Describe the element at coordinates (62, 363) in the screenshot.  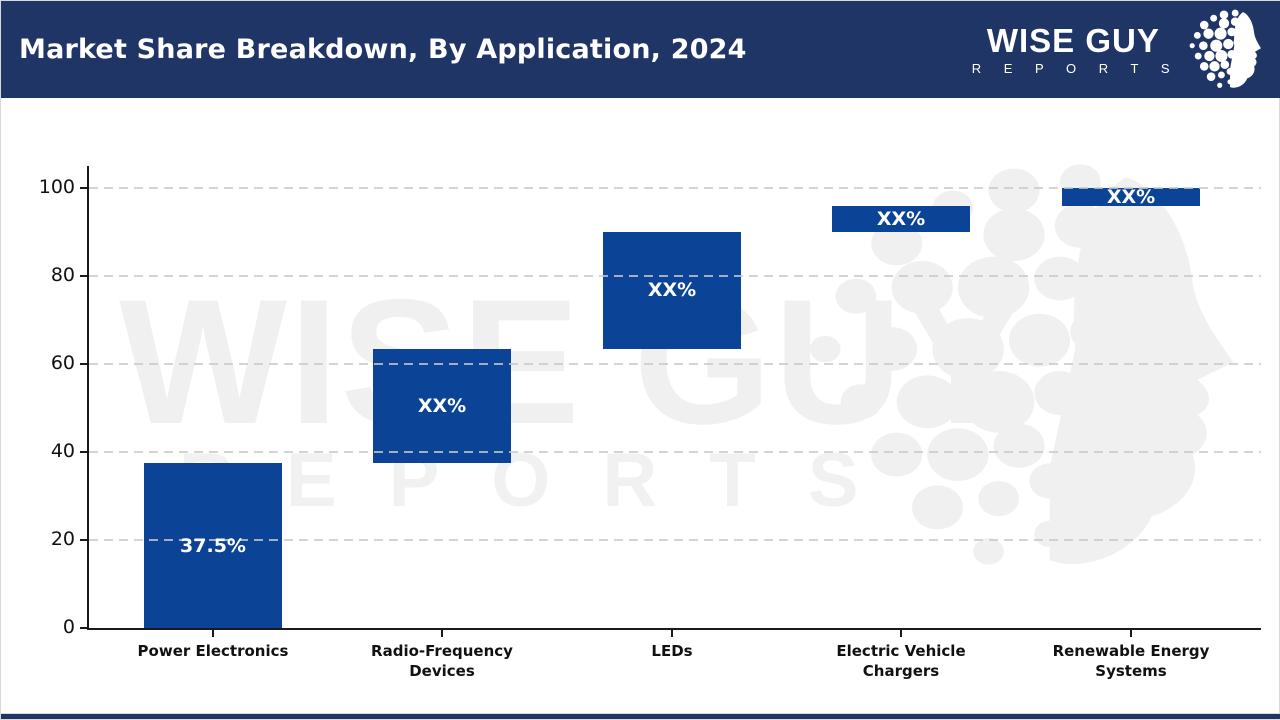
I see `y-tick-label: 60` at that location.